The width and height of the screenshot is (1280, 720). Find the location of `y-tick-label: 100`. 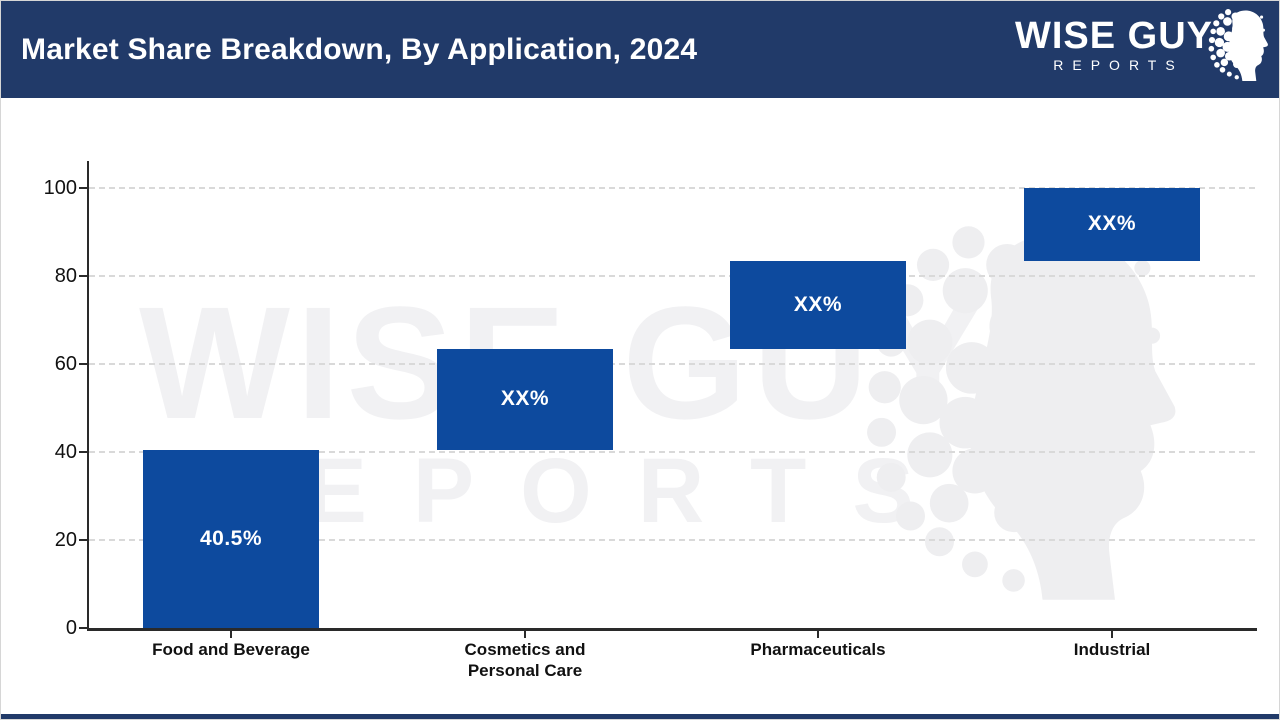

y-tick-label: 100 is located at coordinates (60, 188).